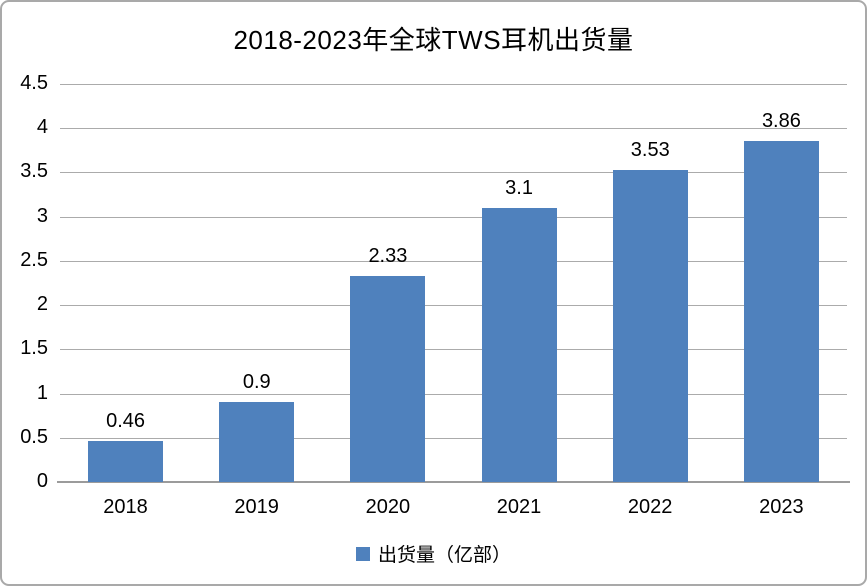  Describe the element at coordinates (388, 378) in the screenshot. I see `bar-2020` at that location.